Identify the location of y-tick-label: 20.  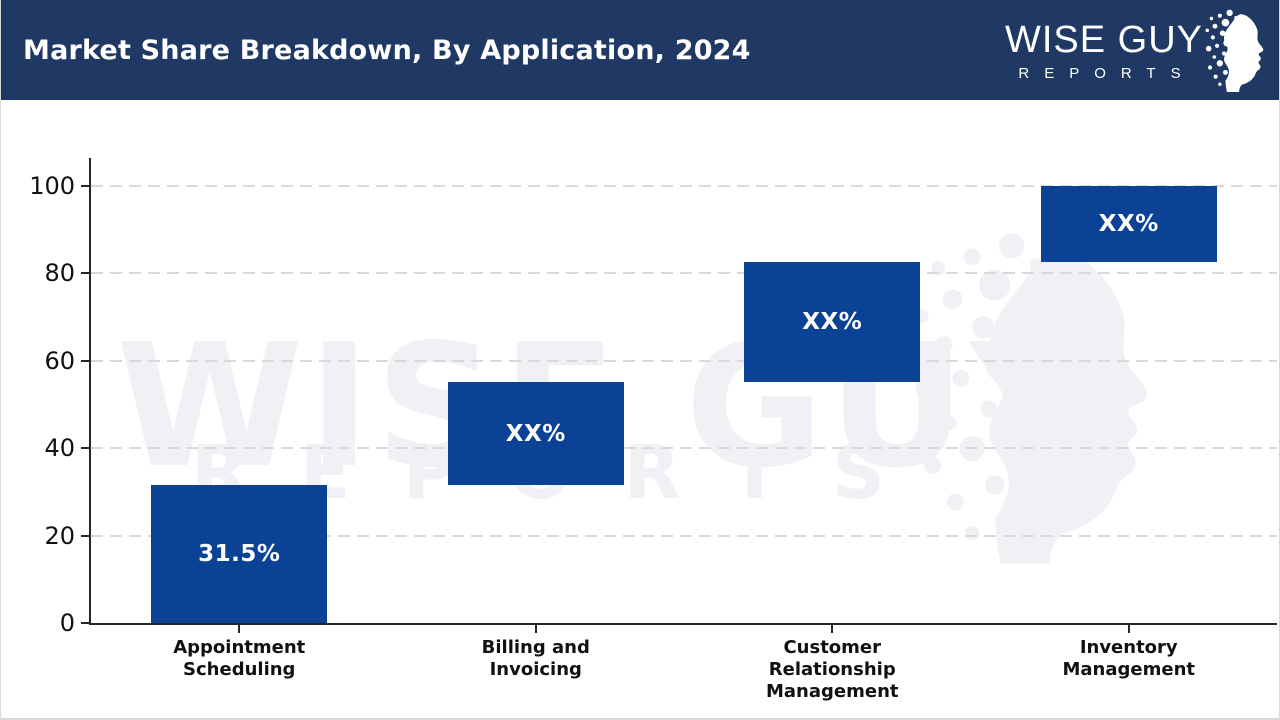
(59, 535).